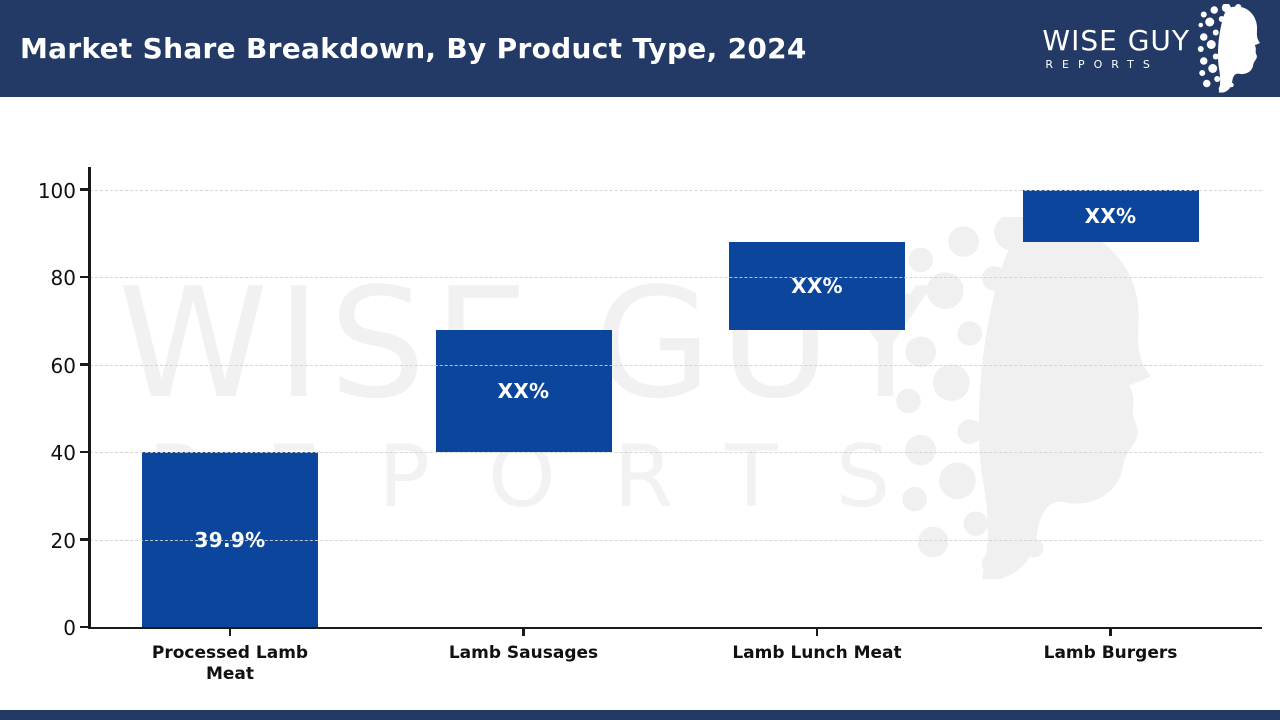 The width and height of the screenshot is (1280, 720). I want to click on wiseguy-face-icon, so click(1228, 47).